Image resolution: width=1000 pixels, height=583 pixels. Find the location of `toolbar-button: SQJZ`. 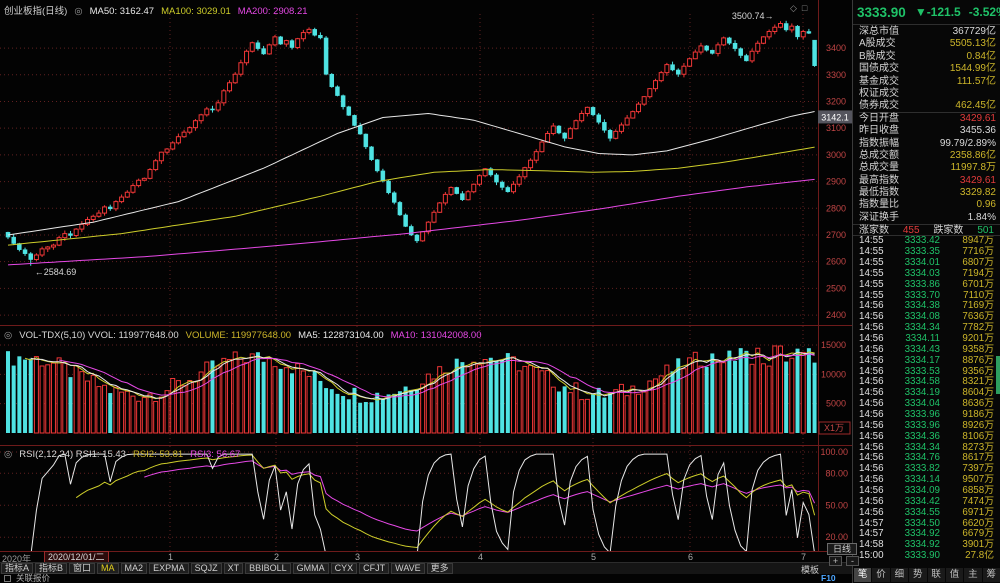

toolbar-button: SQJZ is located at coordinates (206, 568).